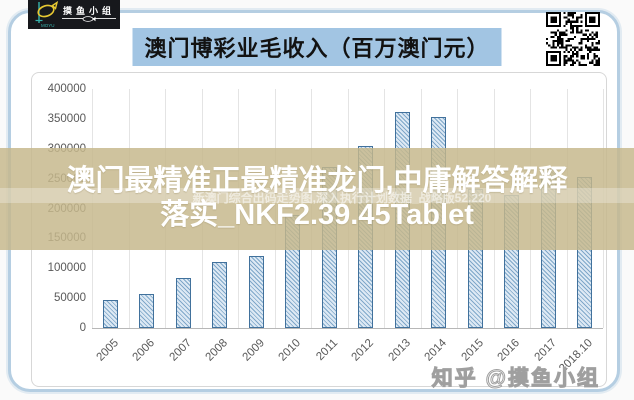 The image size is (634, 400). Describe the element at coordinates (48, 25) in the screenshot. I see `logo-sub-text: MOYU` at that location.